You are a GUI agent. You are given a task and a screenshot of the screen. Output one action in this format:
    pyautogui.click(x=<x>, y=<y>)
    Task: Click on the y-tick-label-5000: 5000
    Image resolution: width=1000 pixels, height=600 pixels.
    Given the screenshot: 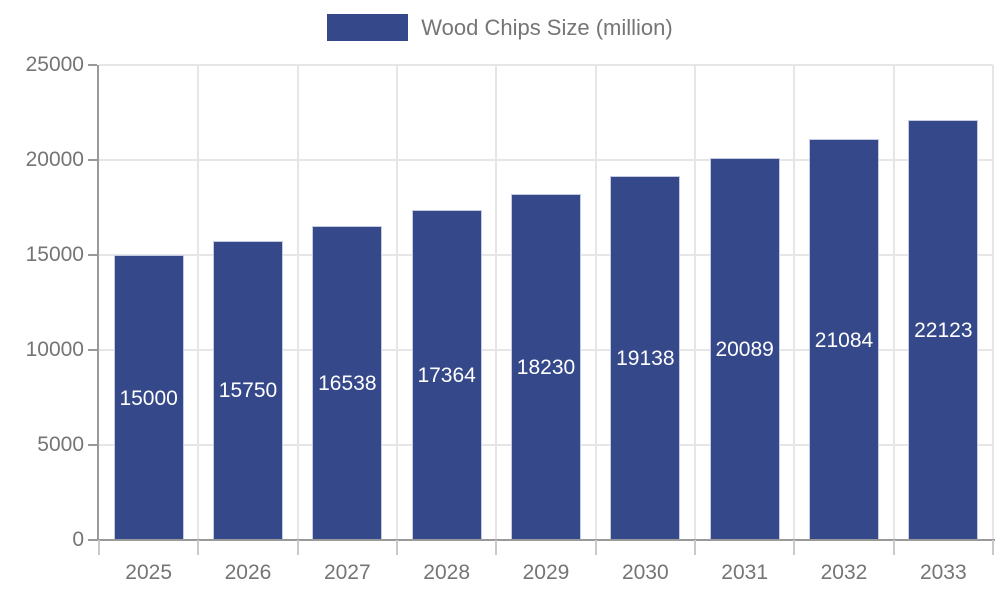 What is the action you would take?
    pyautogui.click(x=60, y=444)
    